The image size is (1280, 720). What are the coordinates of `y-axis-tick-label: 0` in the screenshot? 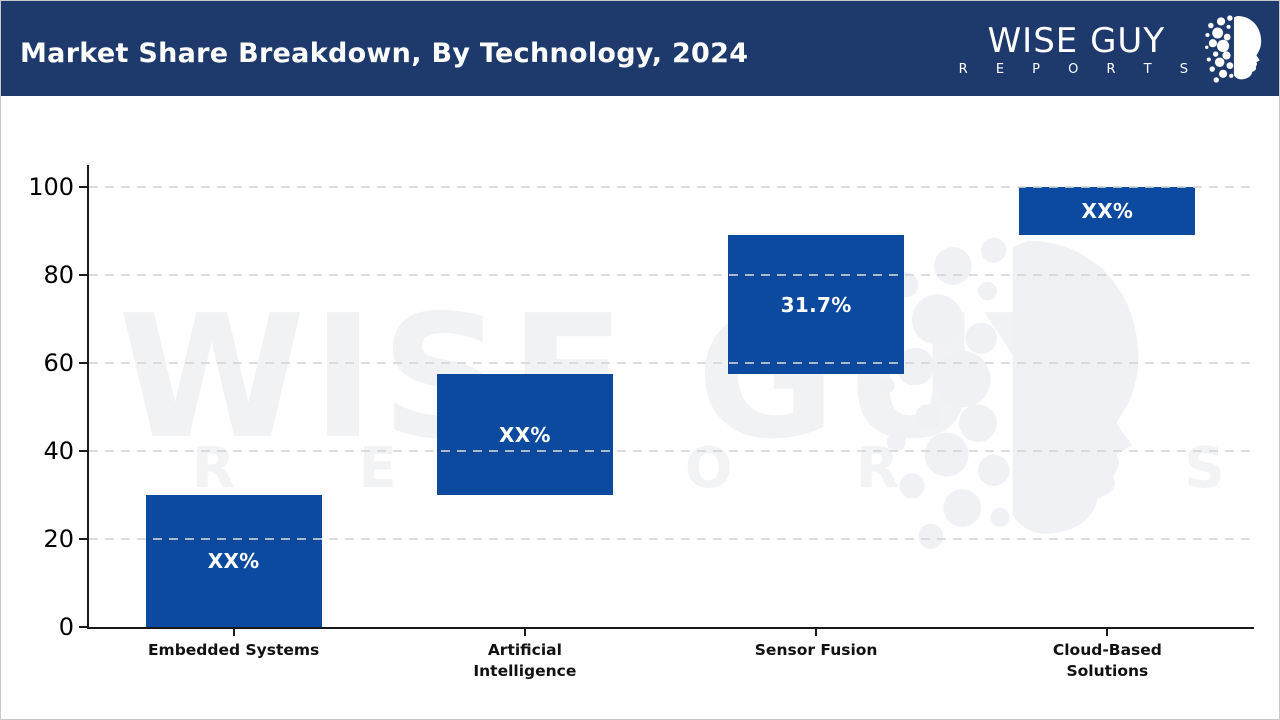 It's located at (66, 627).